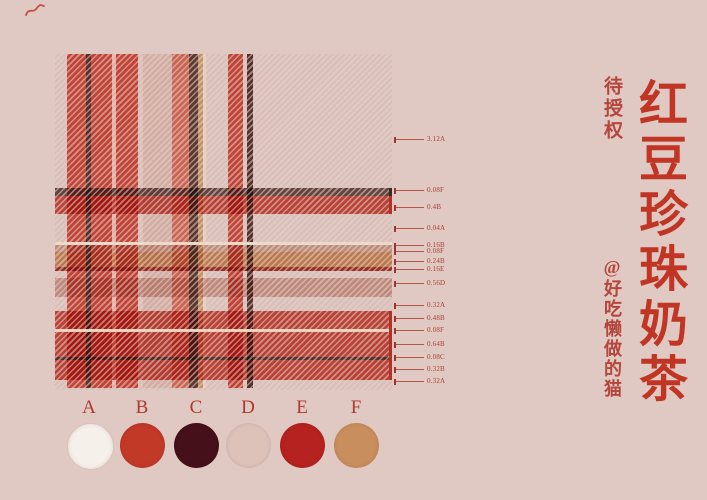 The image size is (707, 500). I want to click on watermark-text: 待授权, so click(611, 109).